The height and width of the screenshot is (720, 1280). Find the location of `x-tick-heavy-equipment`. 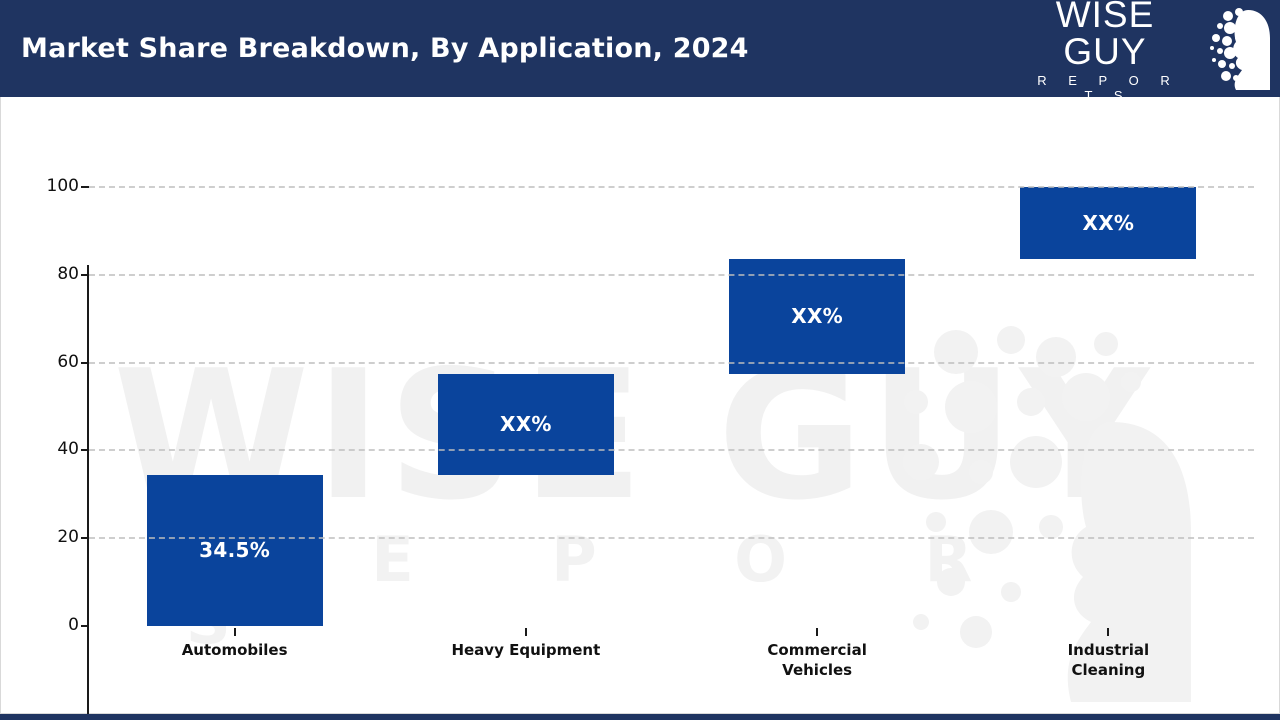

x-tick-heavy-equipment is located at coordinates (525, 632).